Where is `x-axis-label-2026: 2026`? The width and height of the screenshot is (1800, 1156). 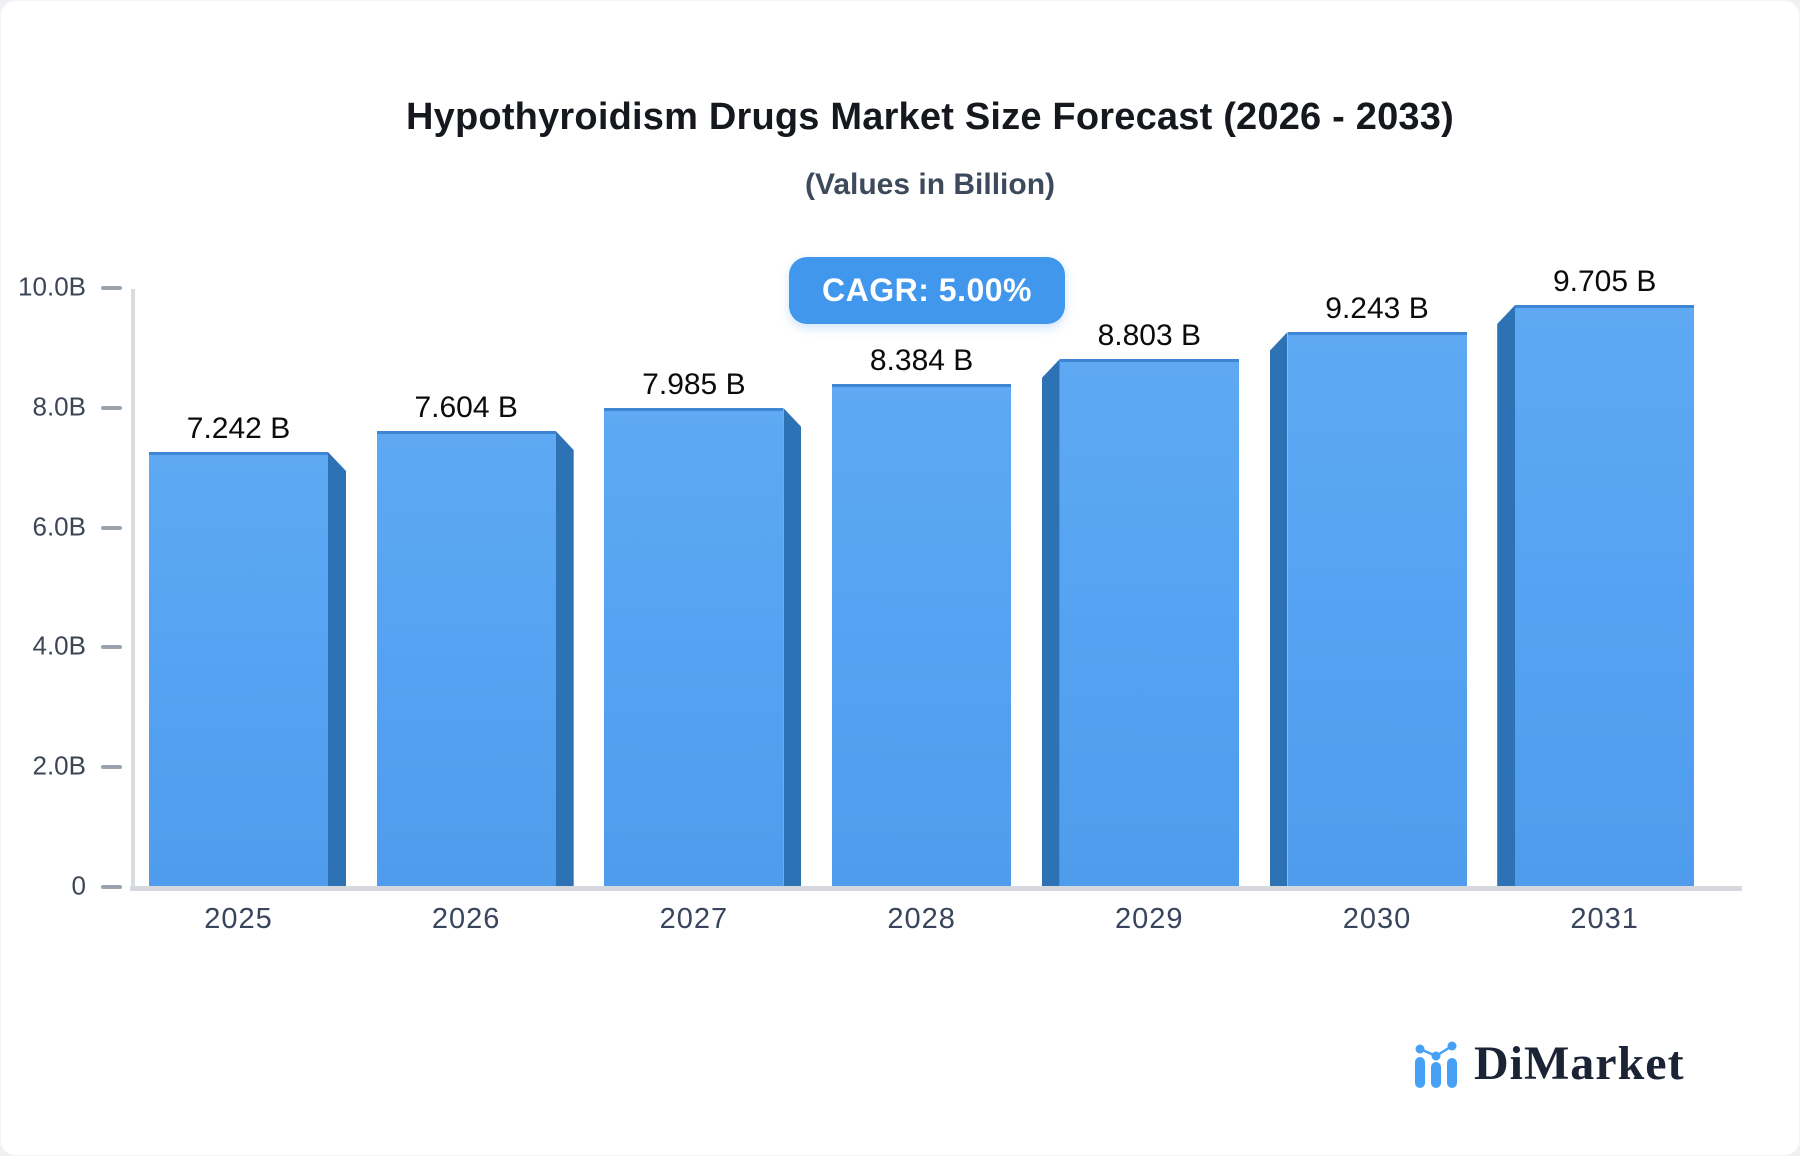
x-axis-label-2026: 2026 is located at coordinates (466, 919).